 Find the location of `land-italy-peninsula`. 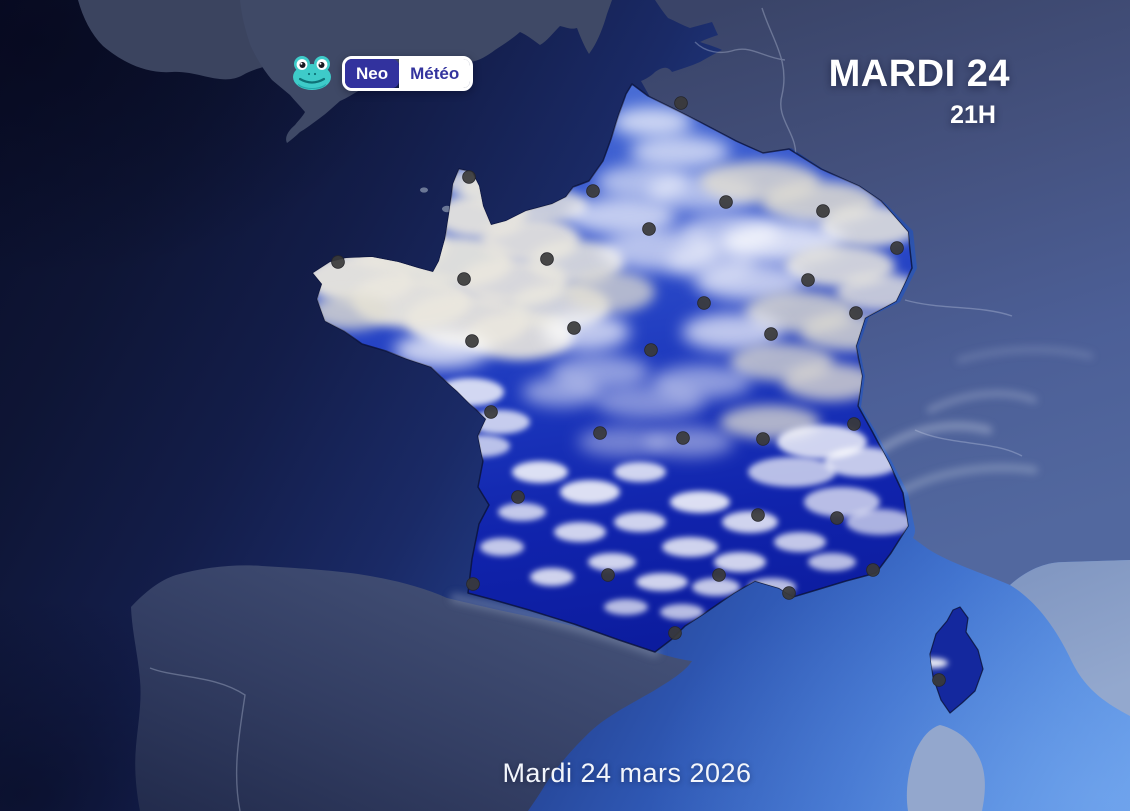

land-italy-peninsula is located at coordinates (1070, 638).